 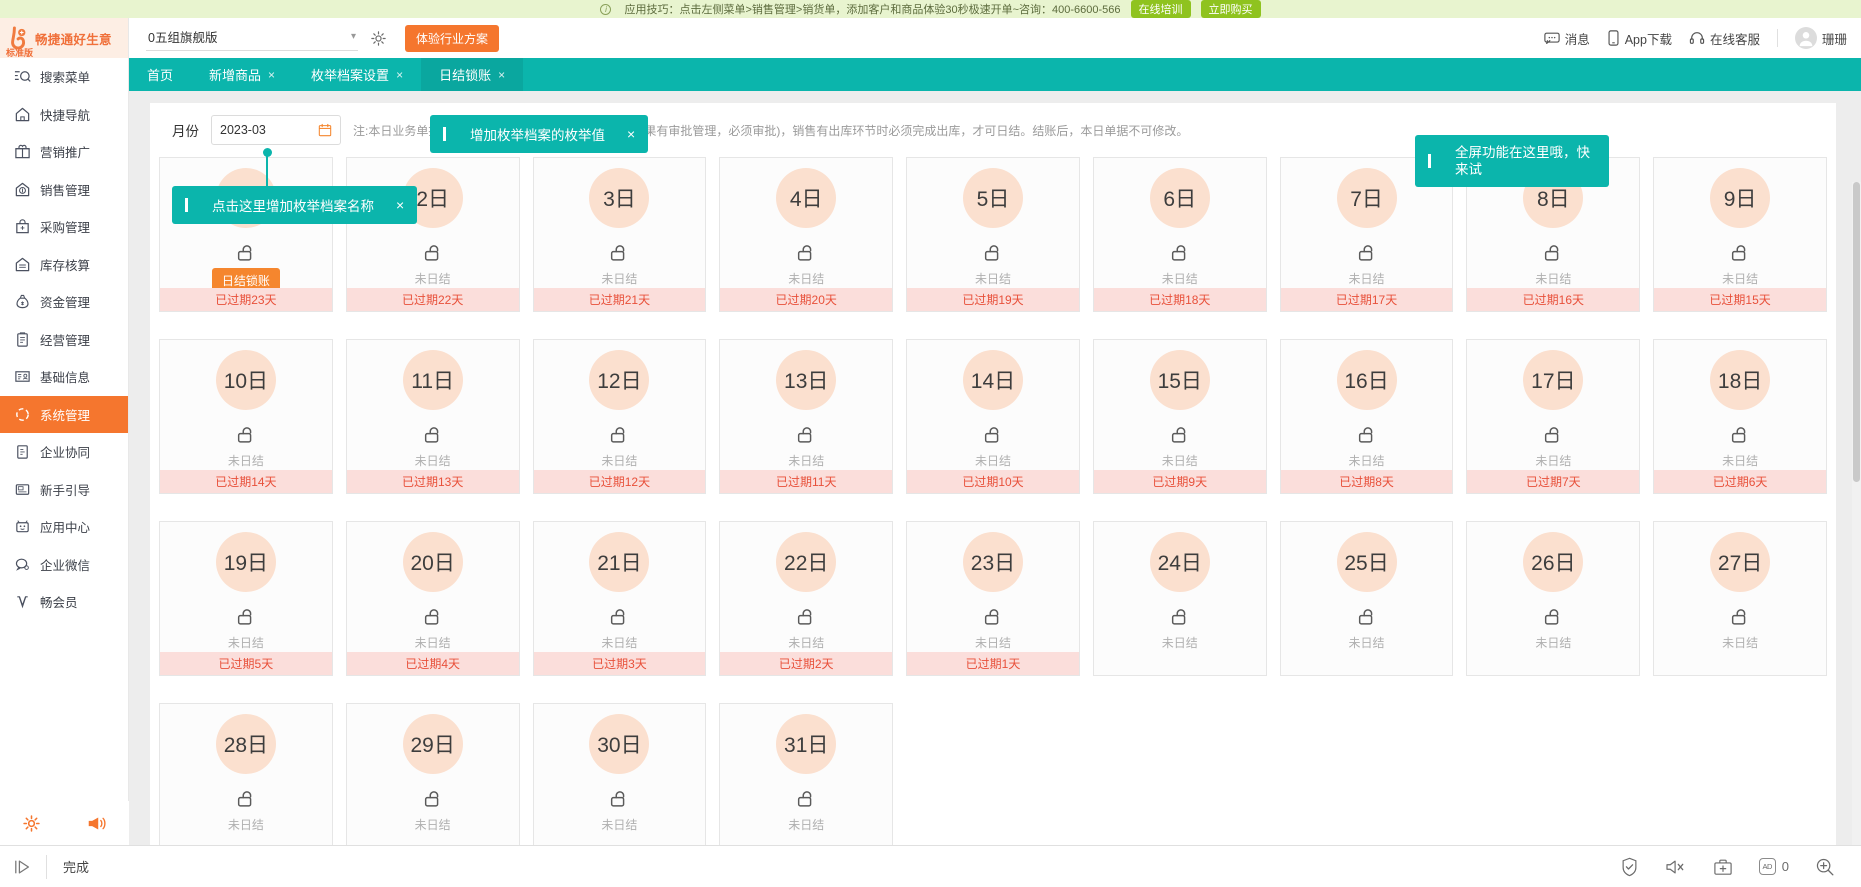 I want to click on day-number: 17日, so click(x=1553, y=380).